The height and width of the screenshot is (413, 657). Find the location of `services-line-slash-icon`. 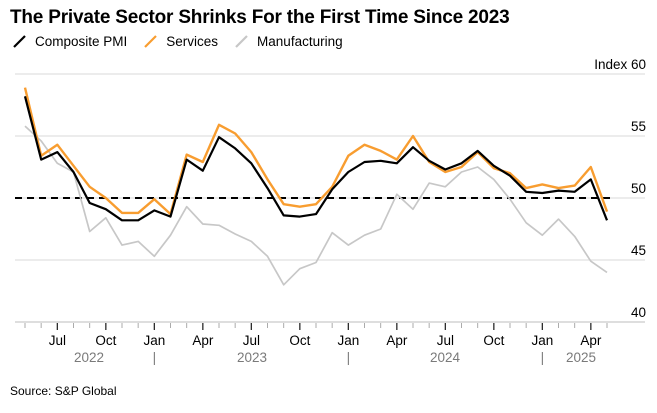

services-line-slash-icon is located at coordinates (151, 41).